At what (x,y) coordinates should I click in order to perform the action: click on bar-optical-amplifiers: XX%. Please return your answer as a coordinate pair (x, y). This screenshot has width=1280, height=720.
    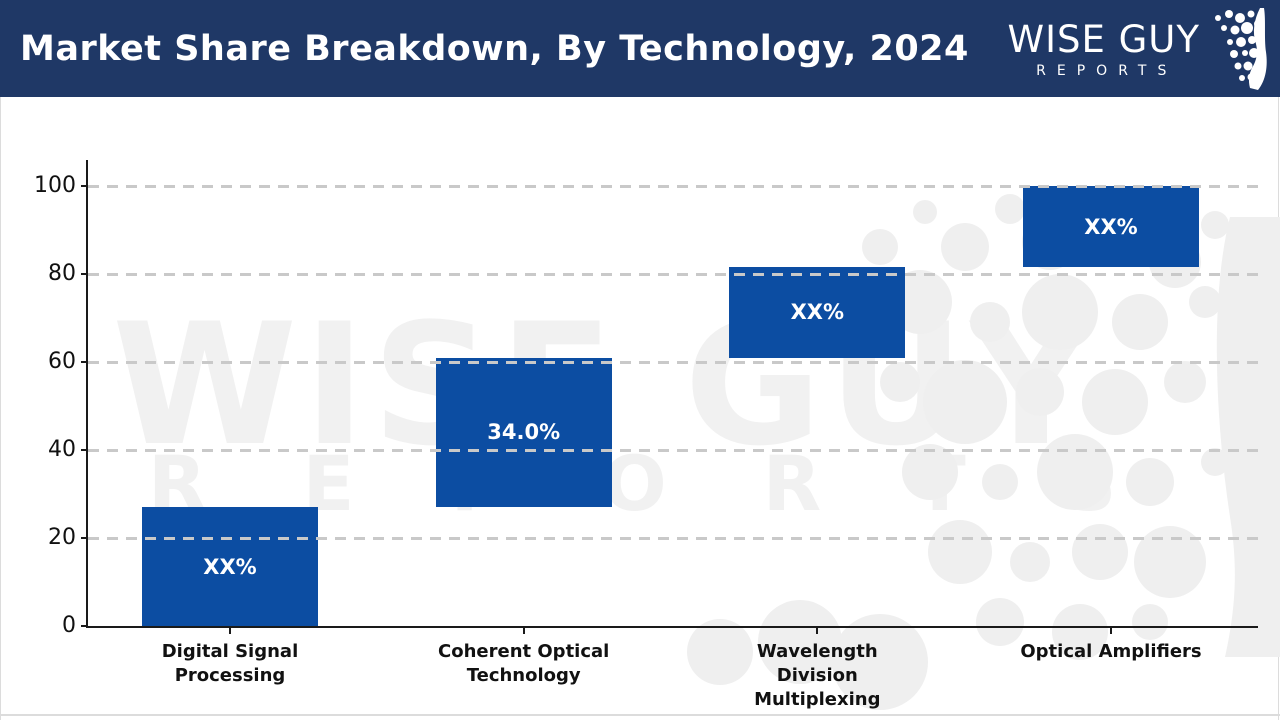
    Looking at the image, I should click on (1111, 227).